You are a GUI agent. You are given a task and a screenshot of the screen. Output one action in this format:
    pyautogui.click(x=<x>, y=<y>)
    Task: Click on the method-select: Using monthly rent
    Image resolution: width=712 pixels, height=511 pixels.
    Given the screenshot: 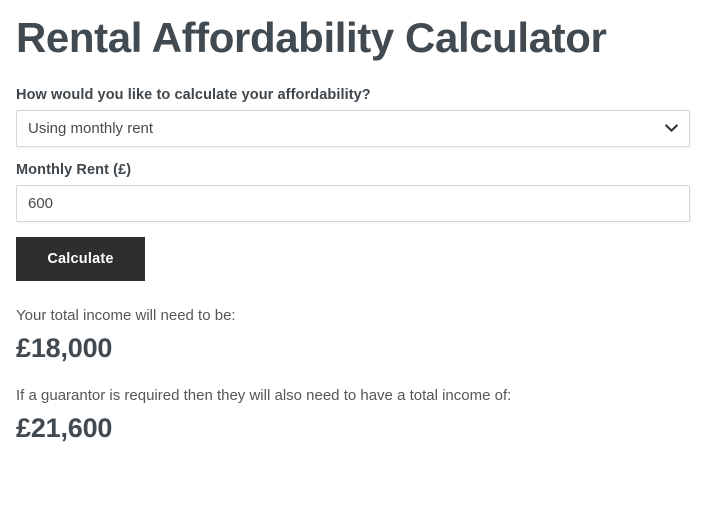 What is the action you would take?
    pyautogui.click(x=353, y=129)
    